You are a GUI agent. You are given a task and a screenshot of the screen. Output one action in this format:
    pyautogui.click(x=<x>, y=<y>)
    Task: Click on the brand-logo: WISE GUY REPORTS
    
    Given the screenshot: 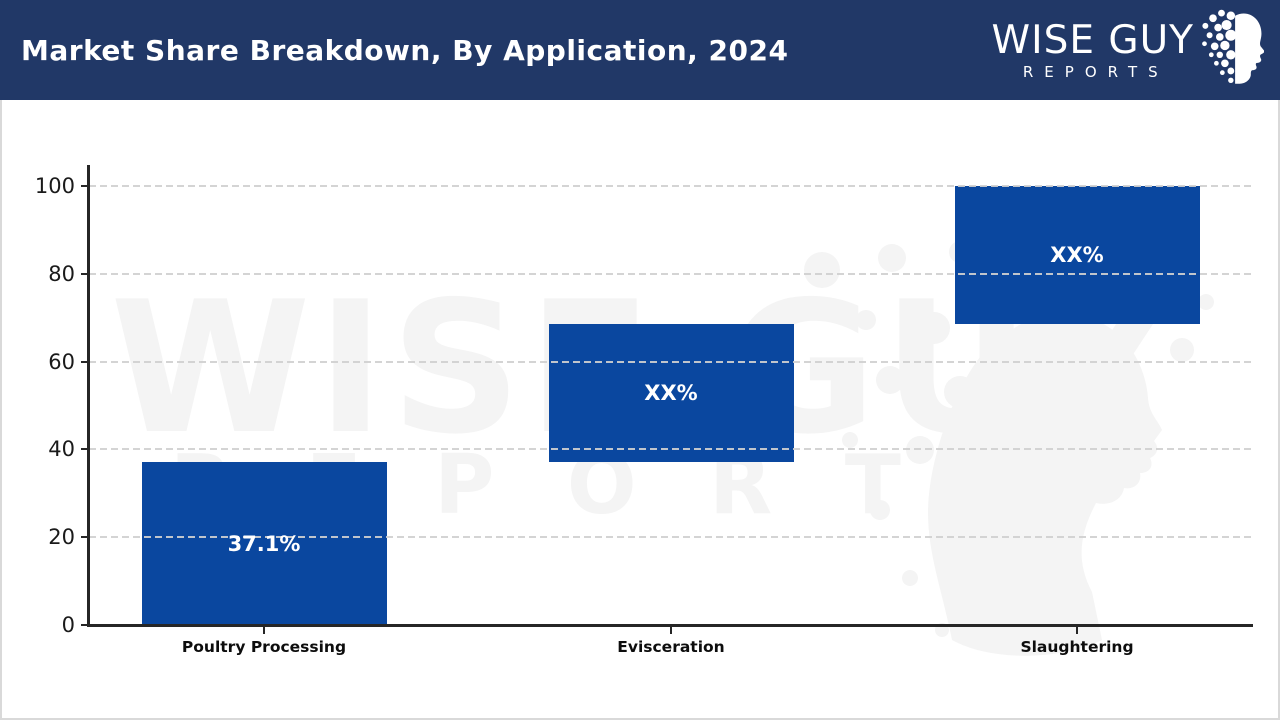 What is the action you would take?
    pyautogui.click(x=1128, y=50)
    